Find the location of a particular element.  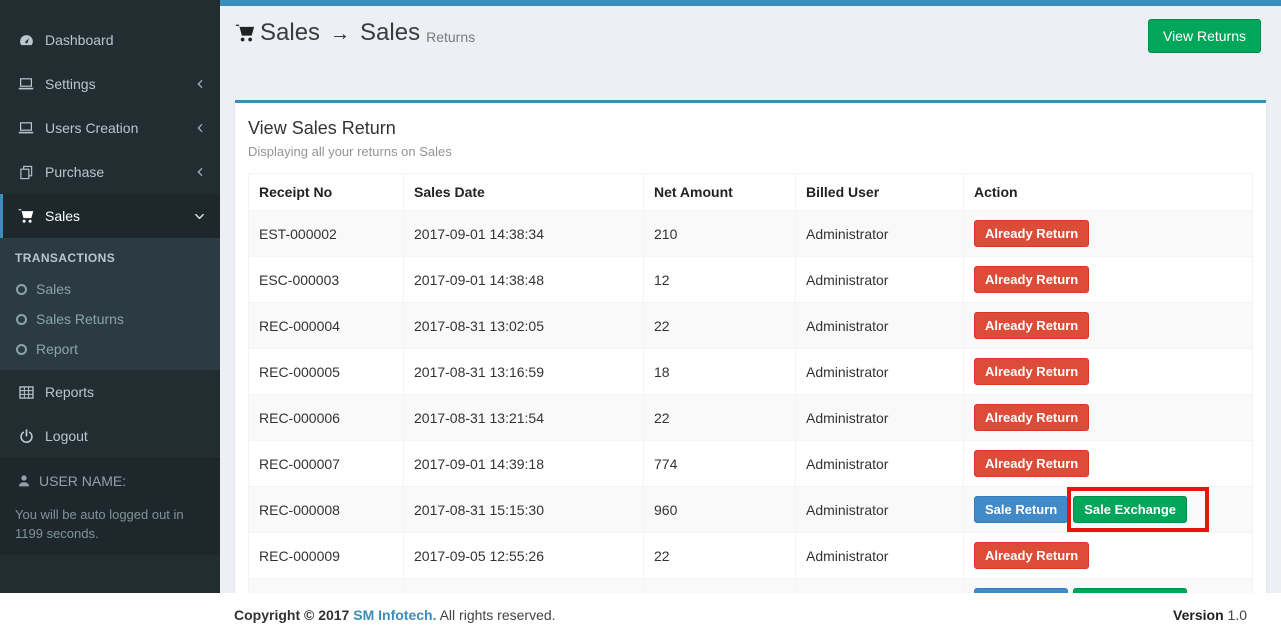

sidebar-item-users-creation: Users Creation is located at coordinates (110, 128).